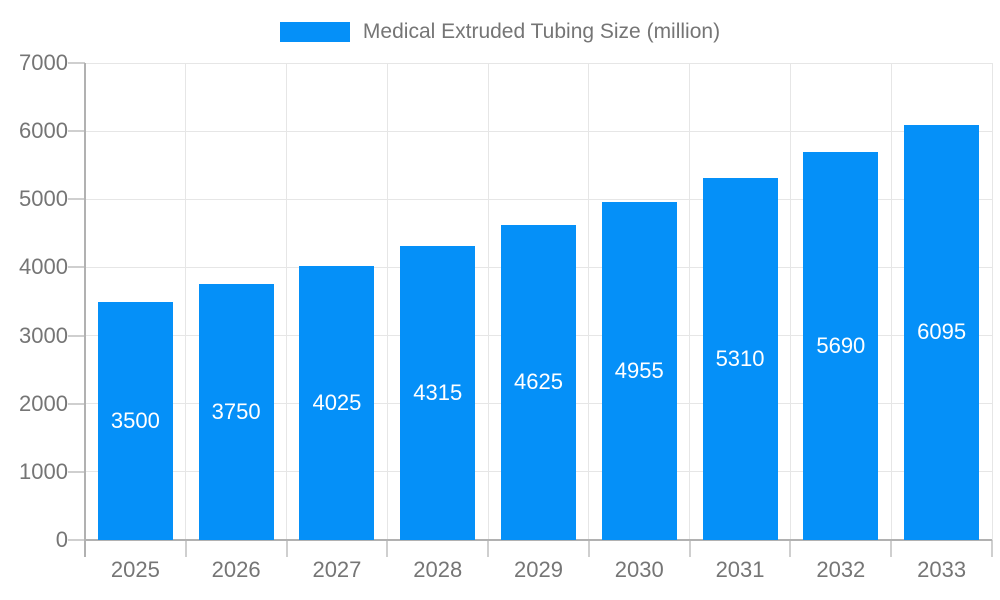  Describe the element at coordinates (236, 569) in the screenshot. I see `x-axis-tick-label: 2026` at that location.